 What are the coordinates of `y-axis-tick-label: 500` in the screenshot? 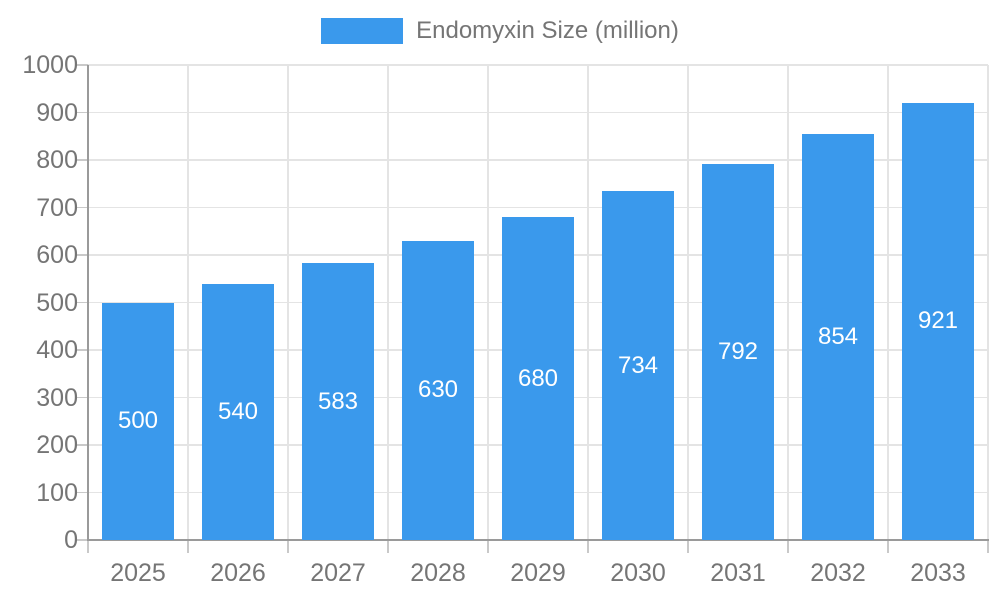 It's located at (57, 302).